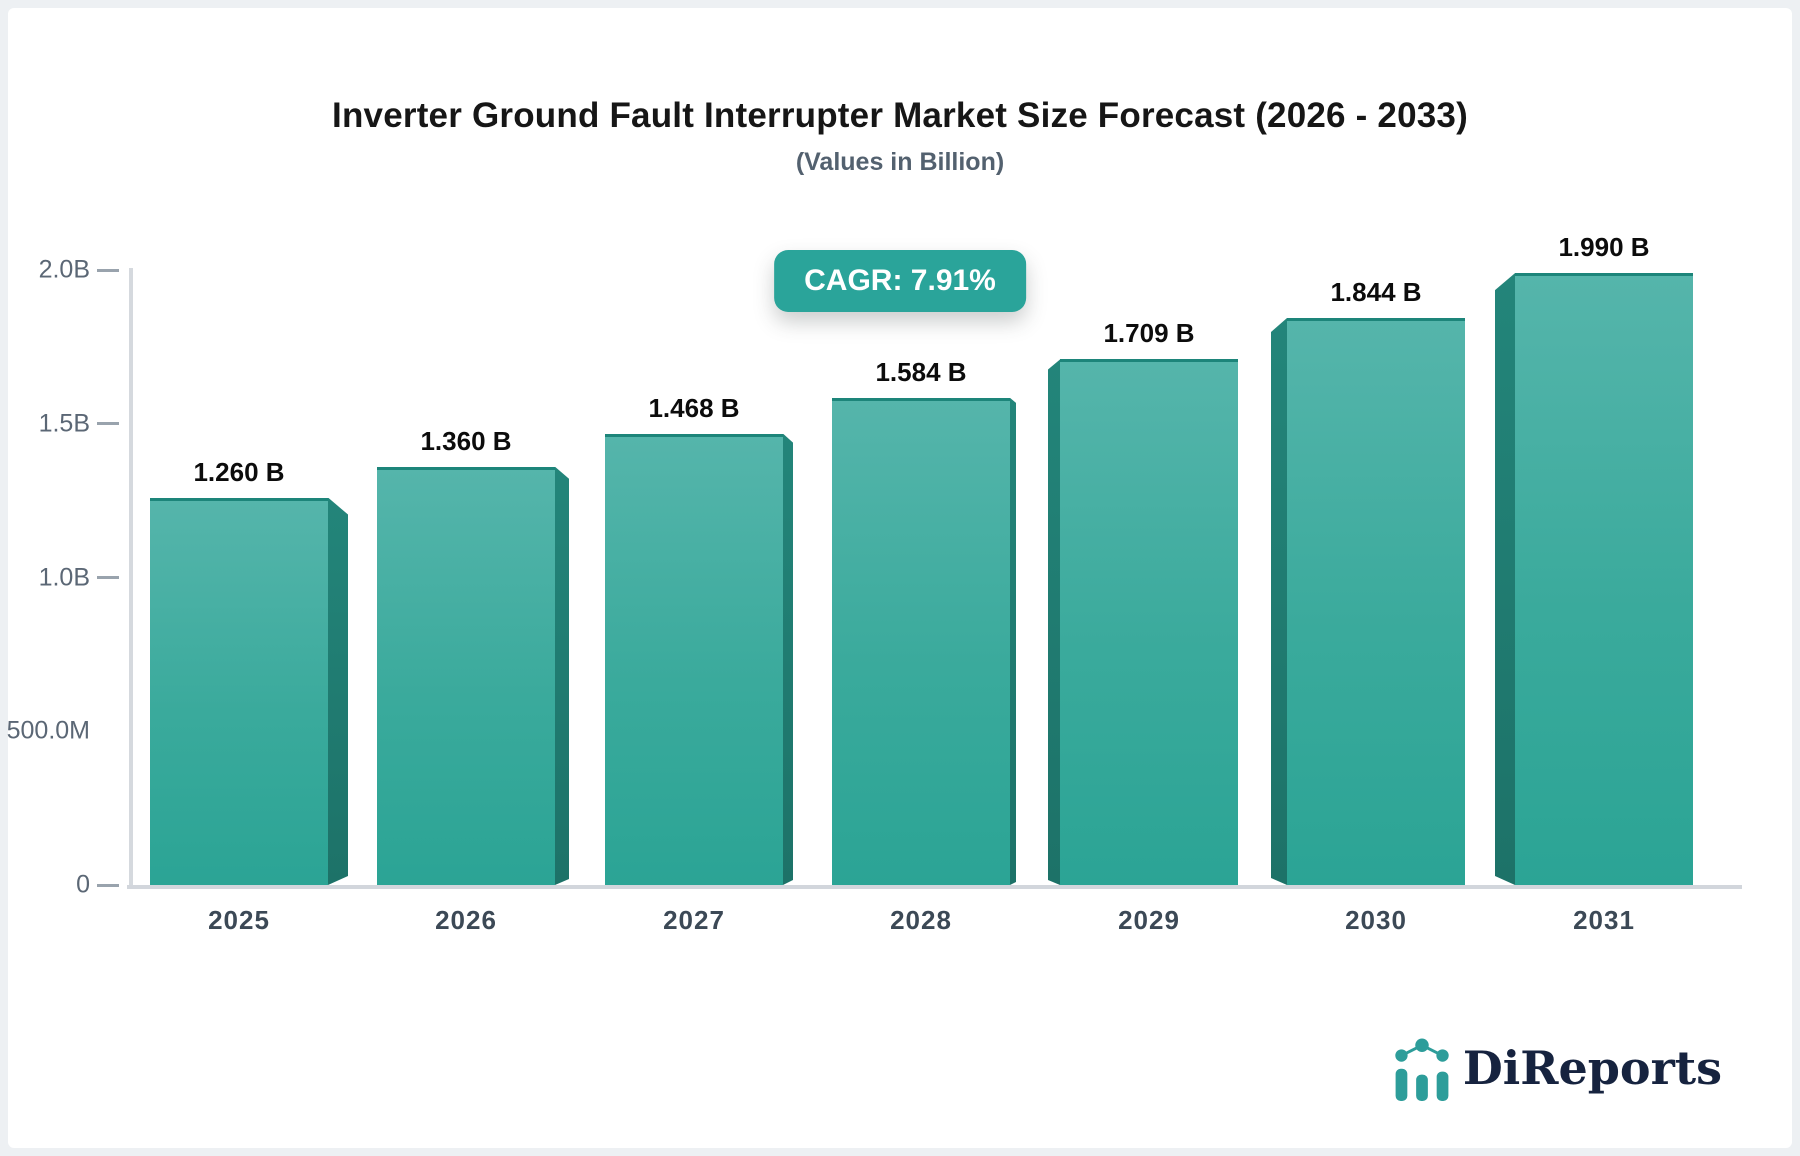 The width and height of the screenshot is (1800, 1156). I want to click on logo-text: DiReports, so click(1592, 1068).